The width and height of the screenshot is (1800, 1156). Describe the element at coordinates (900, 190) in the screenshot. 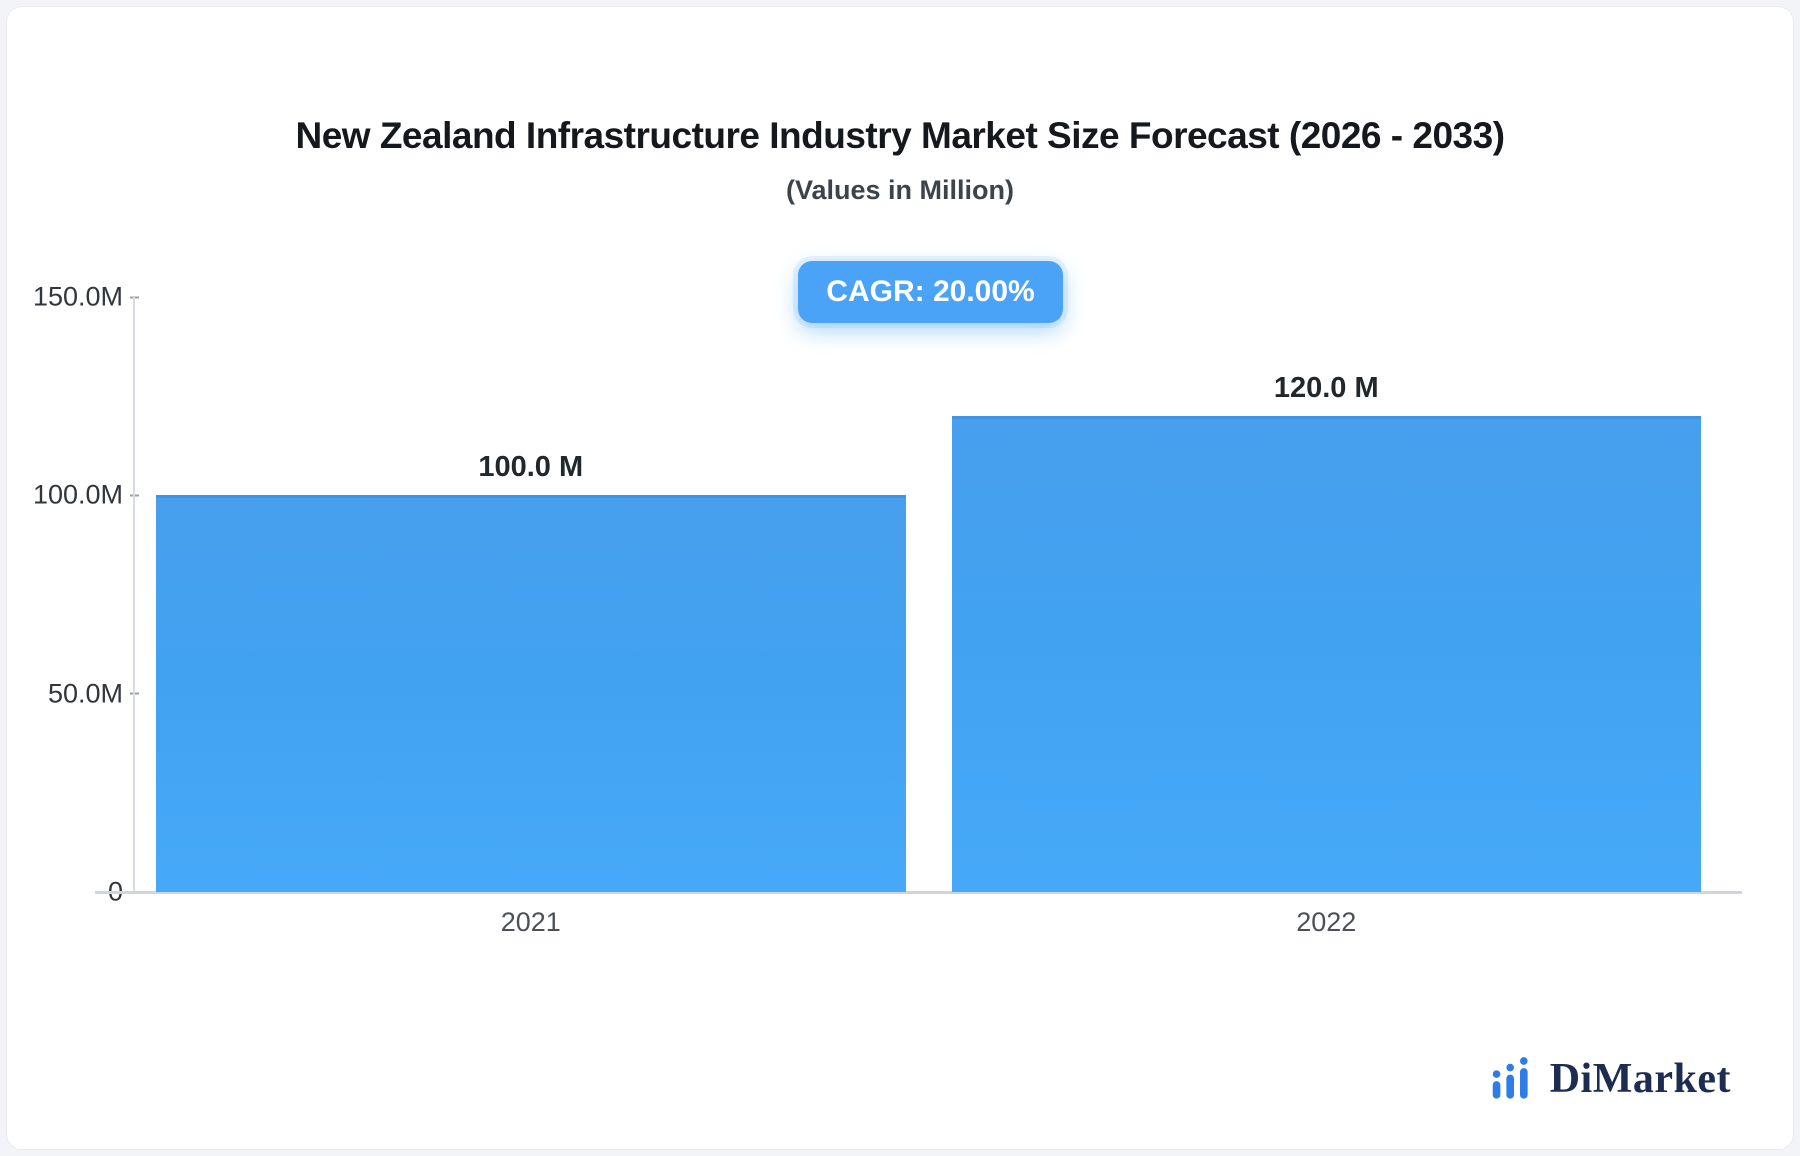

I see `chart-subtitle: (Values in Million)` at that location.